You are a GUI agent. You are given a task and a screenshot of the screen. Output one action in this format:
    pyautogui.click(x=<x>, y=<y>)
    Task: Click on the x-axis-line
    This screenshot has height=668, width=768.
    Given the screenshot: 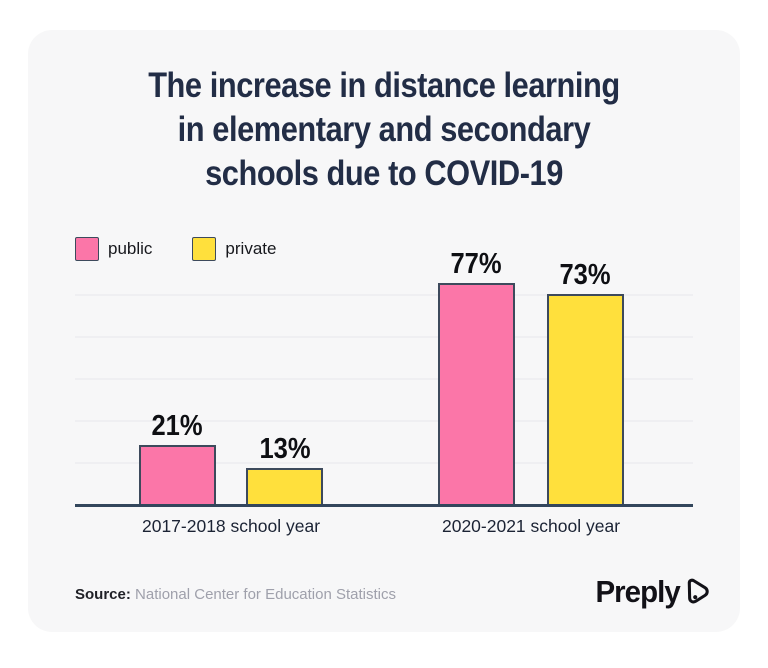 What is the action you would take?
    pyautogui.click(x=384, y=505)
    